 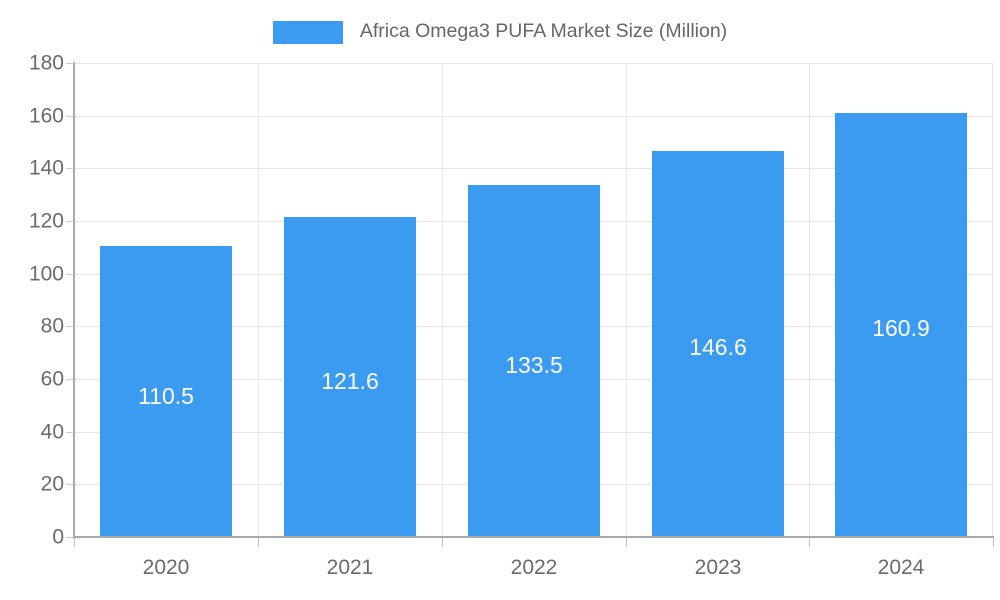 I want to click on bar-value-label-2022: 133.5, so click(x=534, y=365).